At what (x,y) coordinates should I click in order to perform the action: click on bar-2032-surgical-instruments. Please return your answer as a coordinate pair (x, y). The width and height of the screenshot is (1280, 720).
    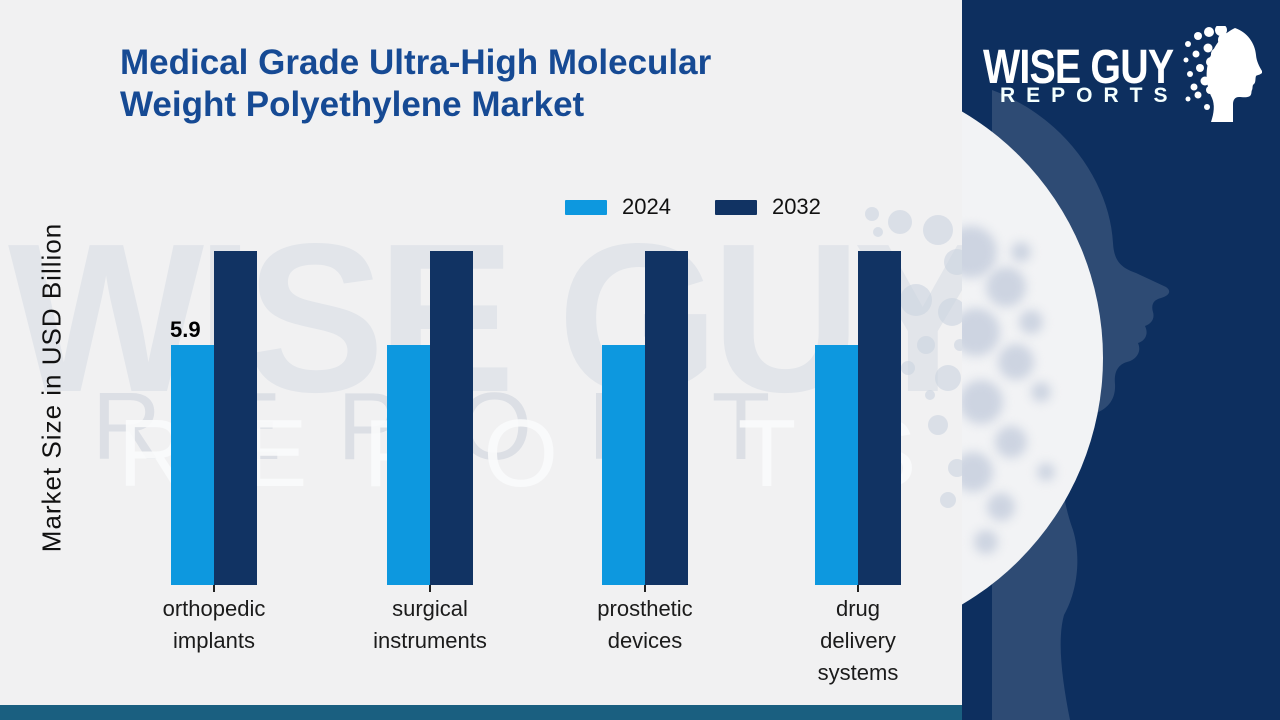
    Looking at the image, I should click on (451, 418).